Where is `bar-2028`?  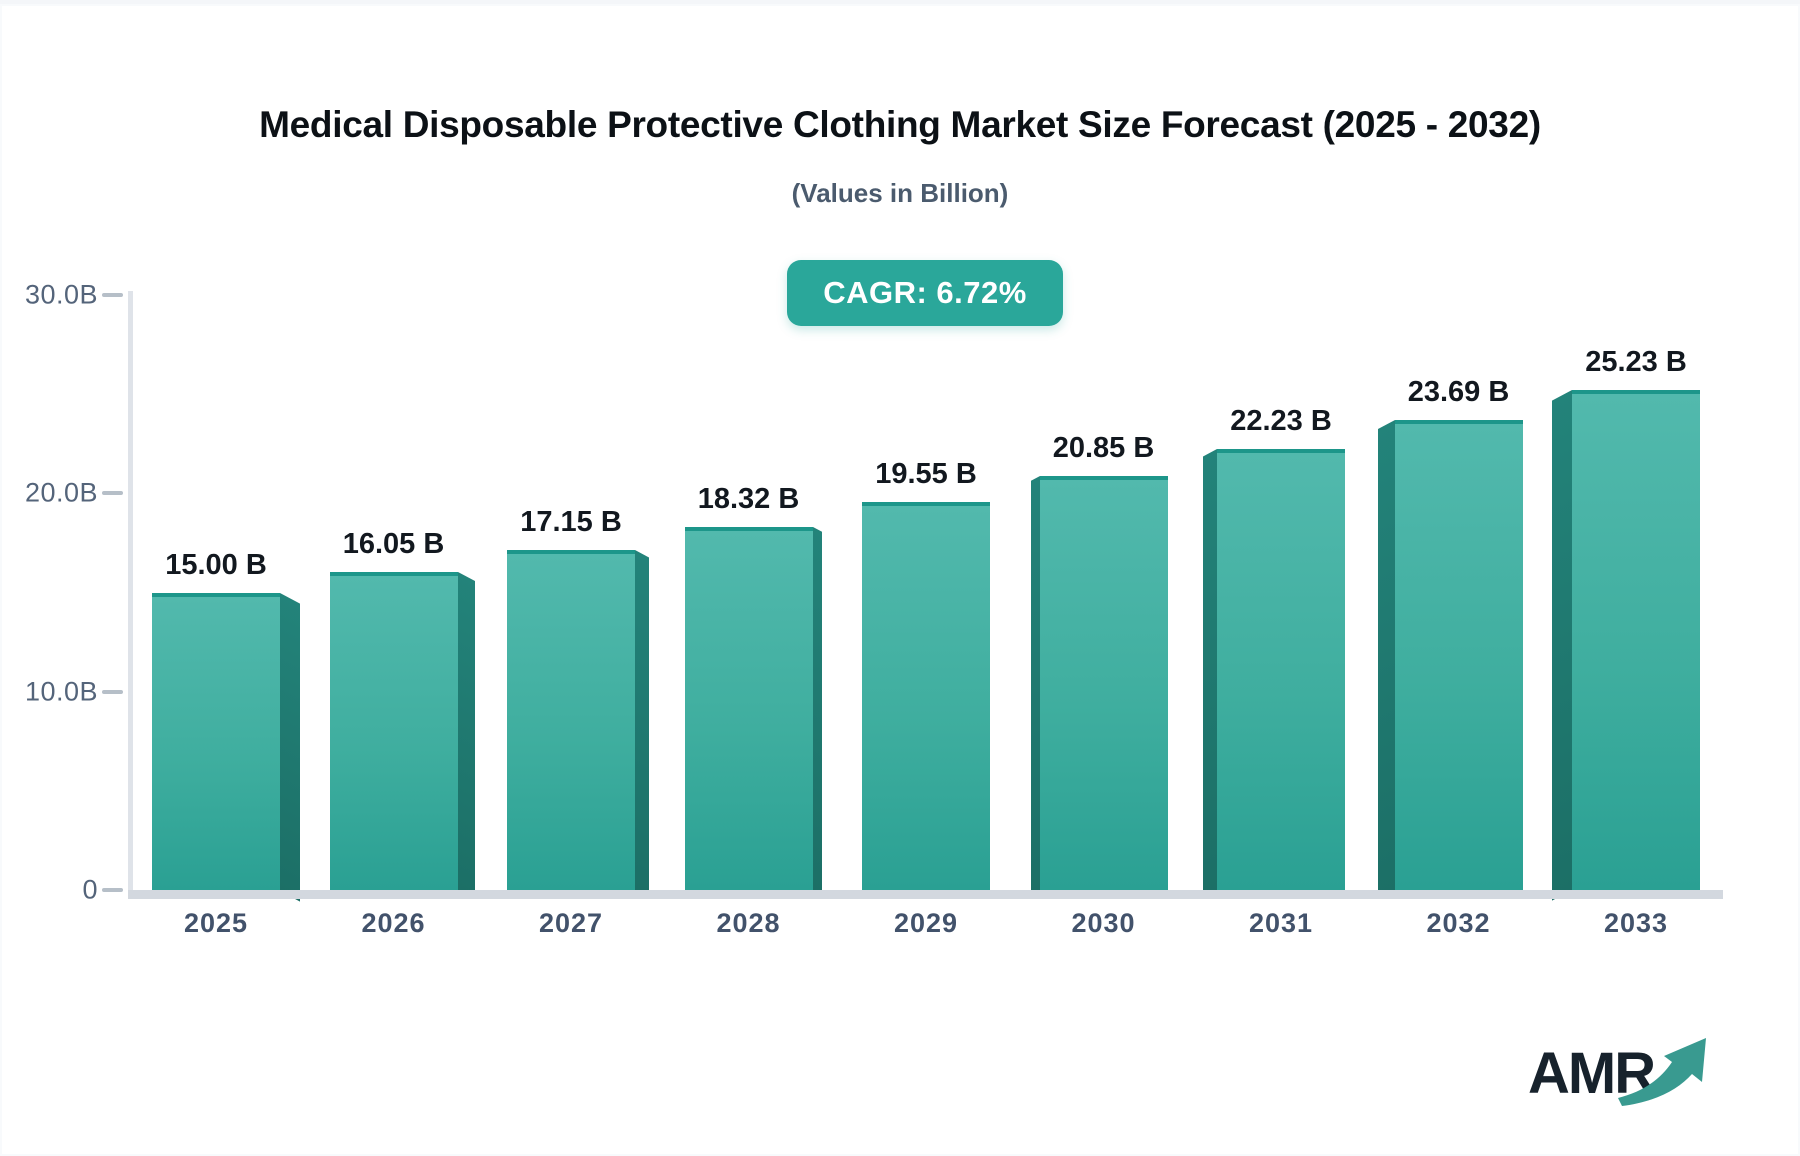
bar-2028 is located at coordinates (748, 708).